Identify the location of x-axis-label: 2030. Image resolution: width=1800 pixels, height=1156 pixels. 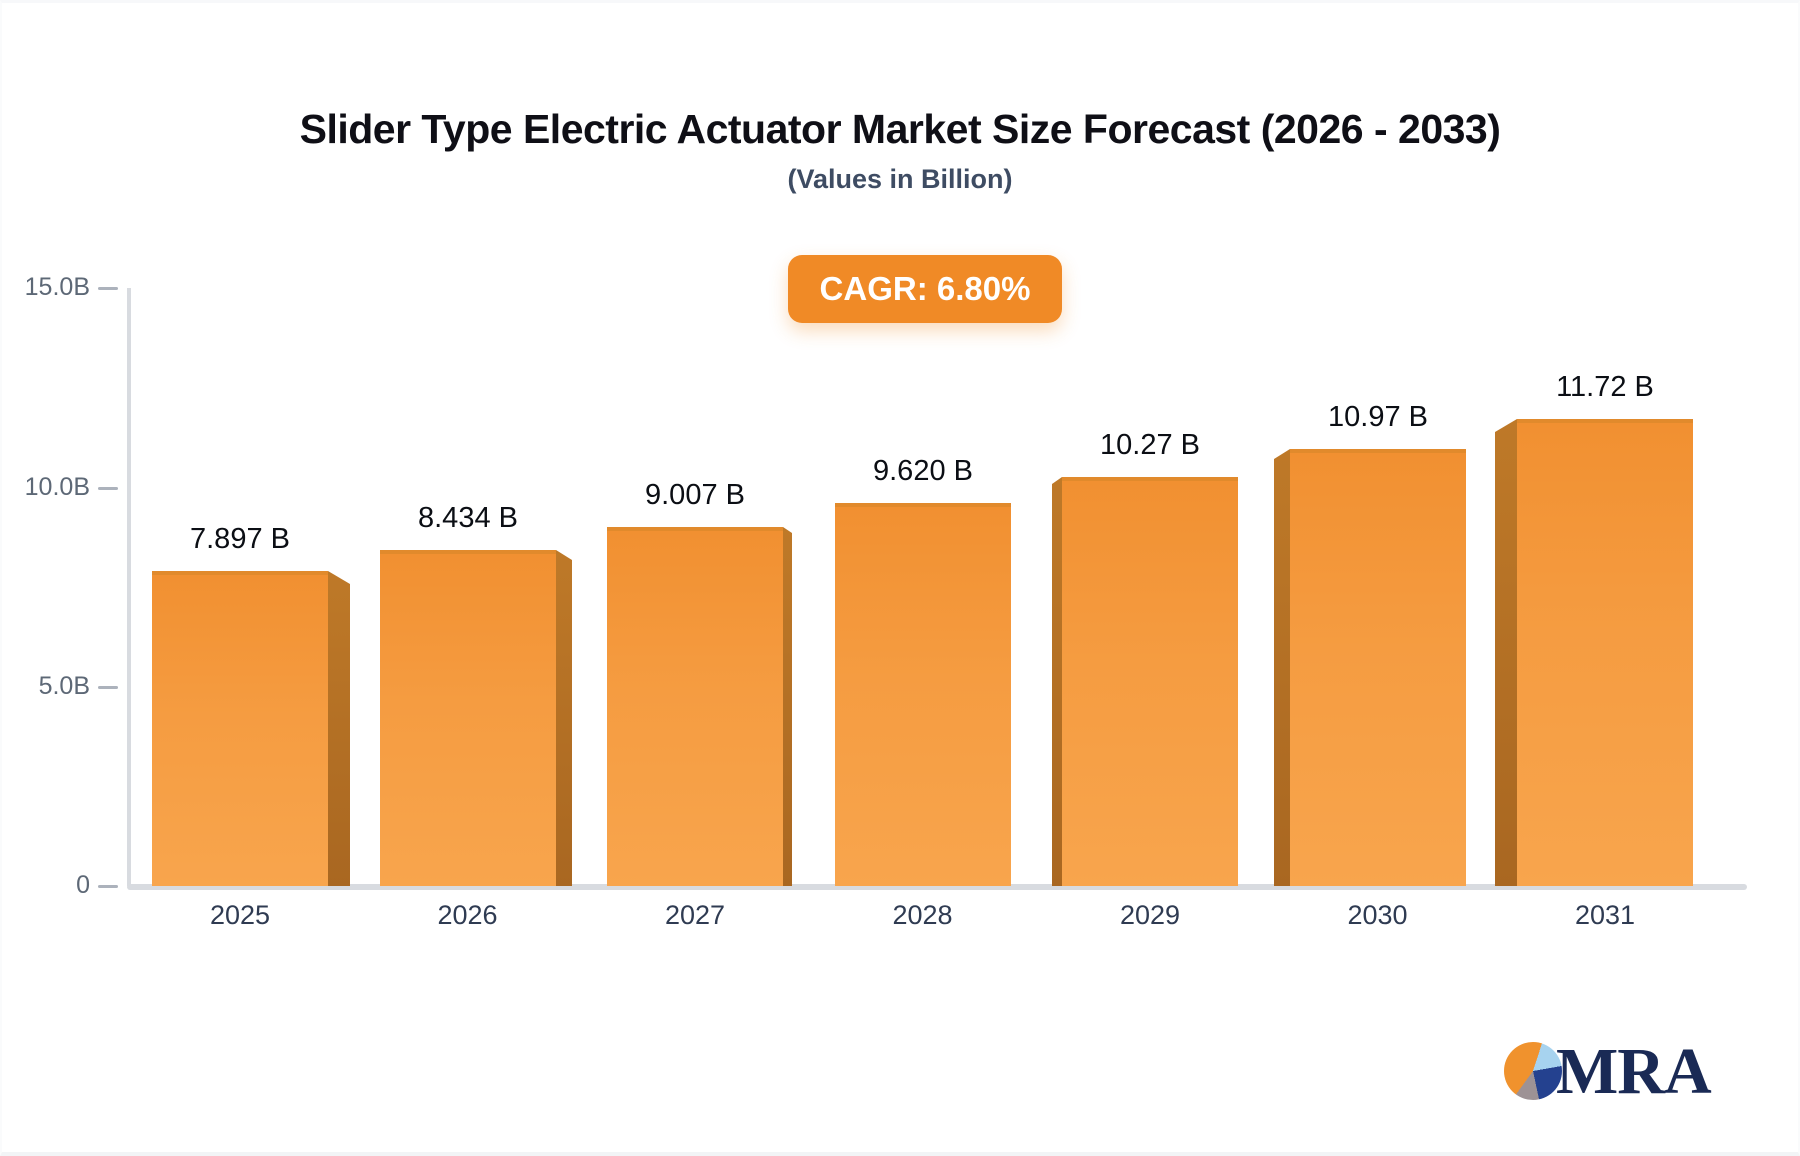
(1377, 915).